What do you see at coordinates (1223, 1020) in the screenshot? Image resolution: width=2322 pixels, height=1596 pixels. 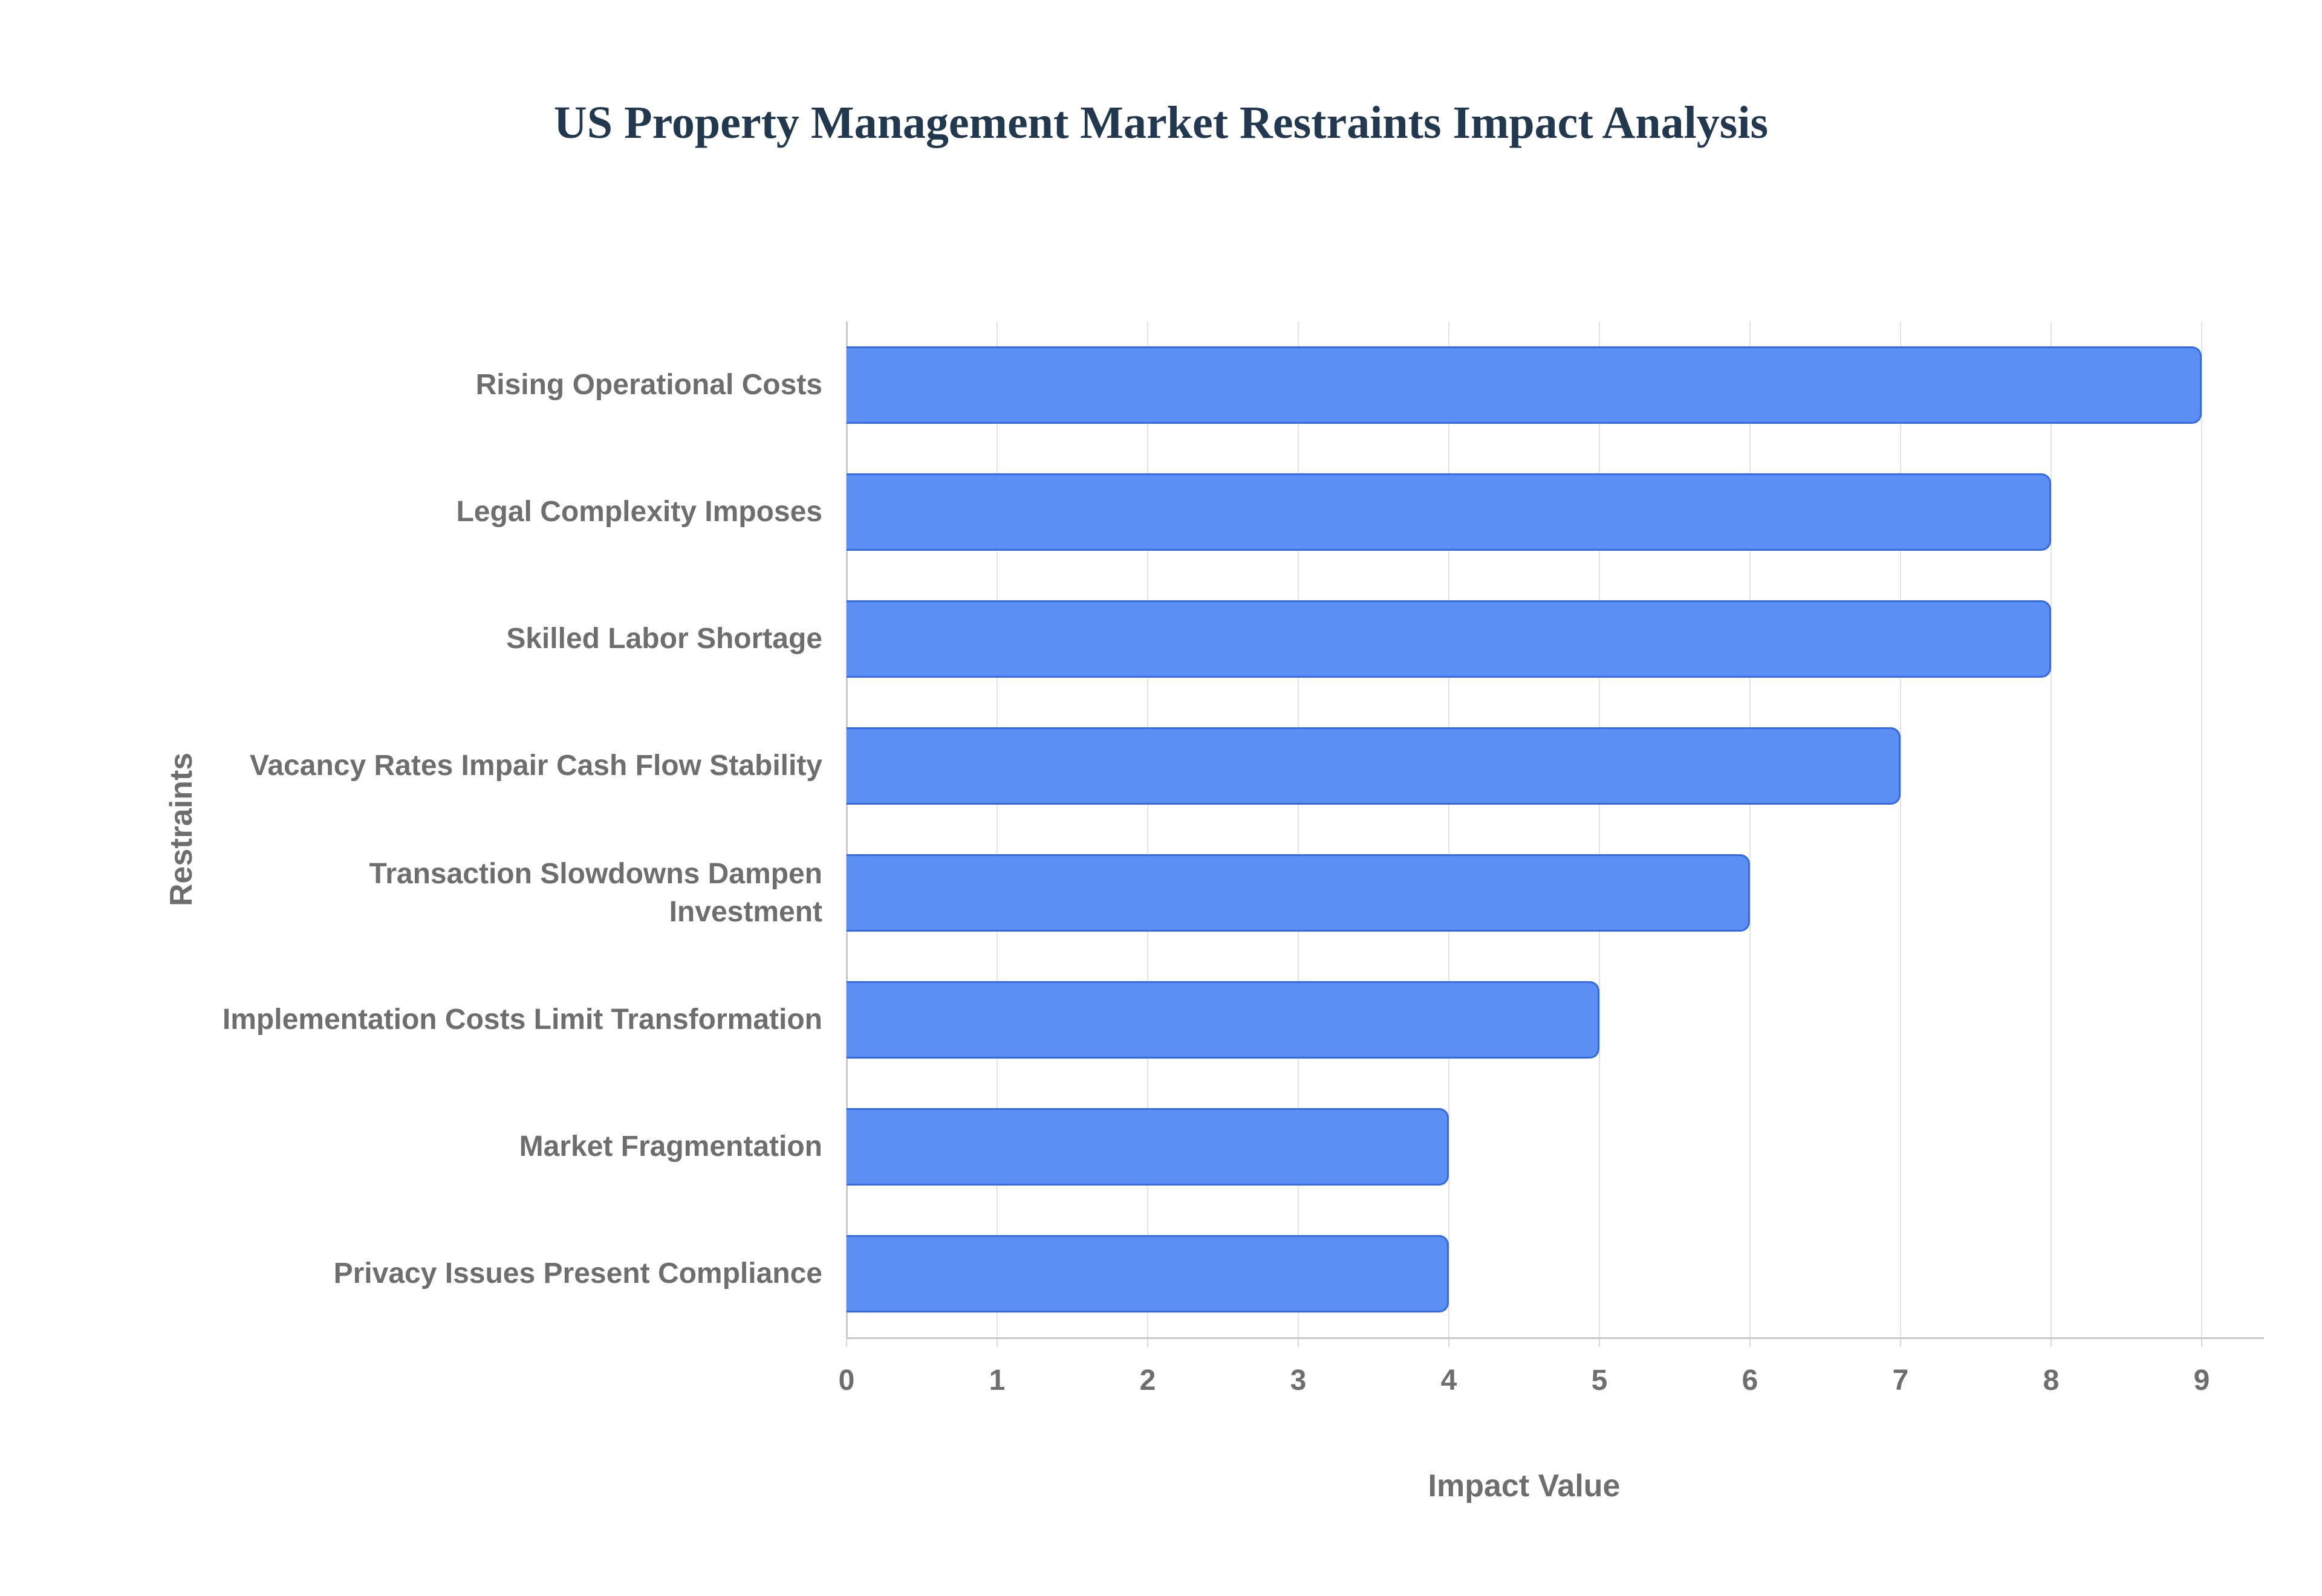 I see `bar-implementation-costs-limit-transformation` at bounding box center [1223, 1020].